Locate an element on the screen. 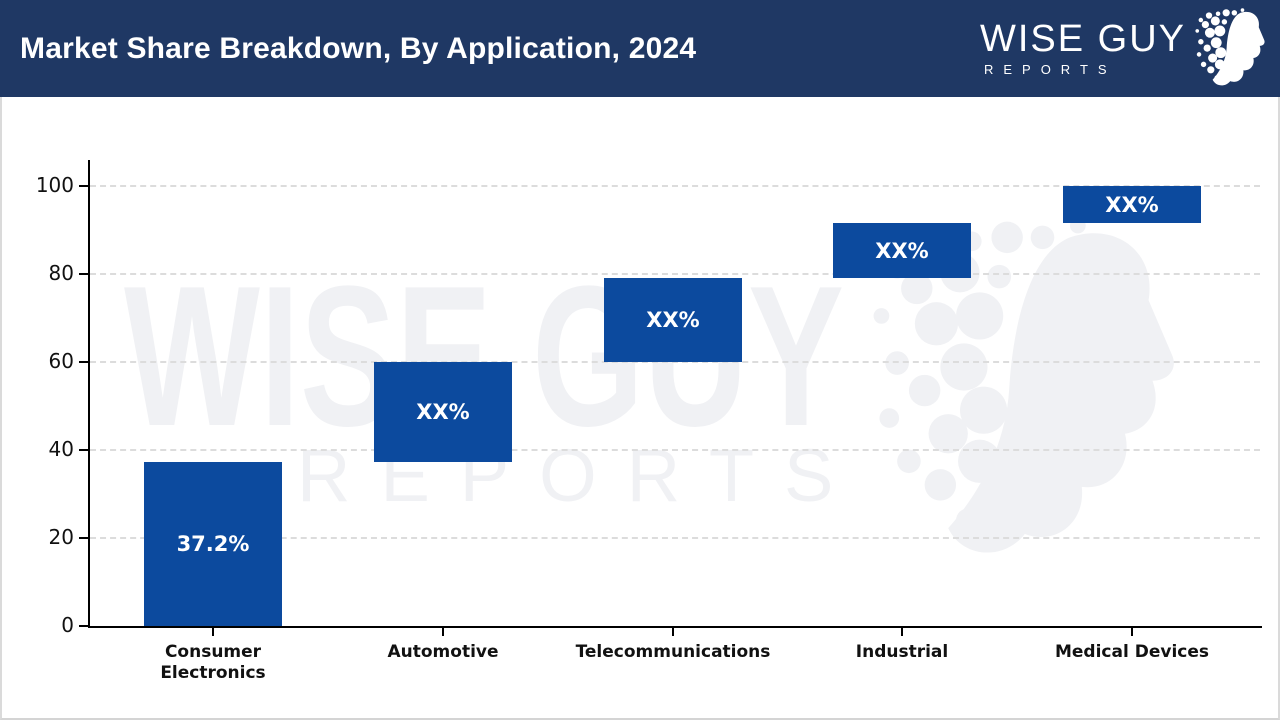  logo-wordmark: WISE GUY is located at coordinates (1082, 39).